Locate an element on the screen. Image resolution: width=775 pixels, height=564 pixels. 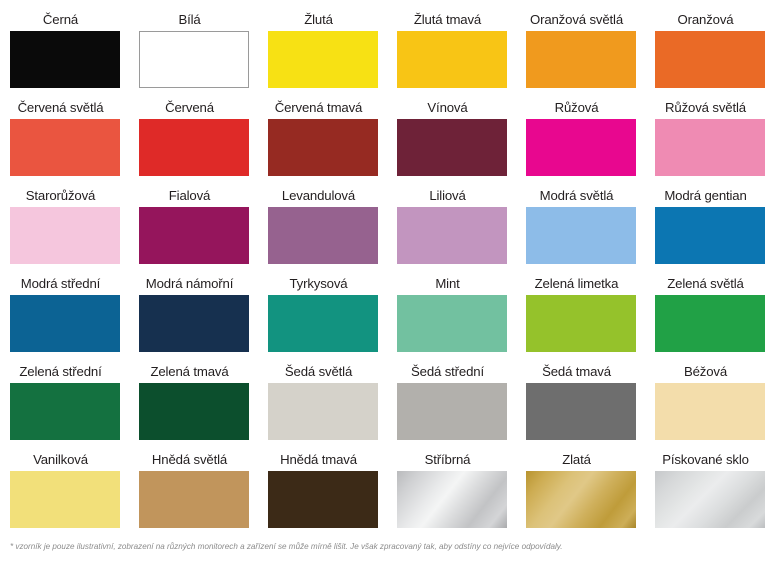
swatch-chip-zlata is located at coordinates (581, 499).